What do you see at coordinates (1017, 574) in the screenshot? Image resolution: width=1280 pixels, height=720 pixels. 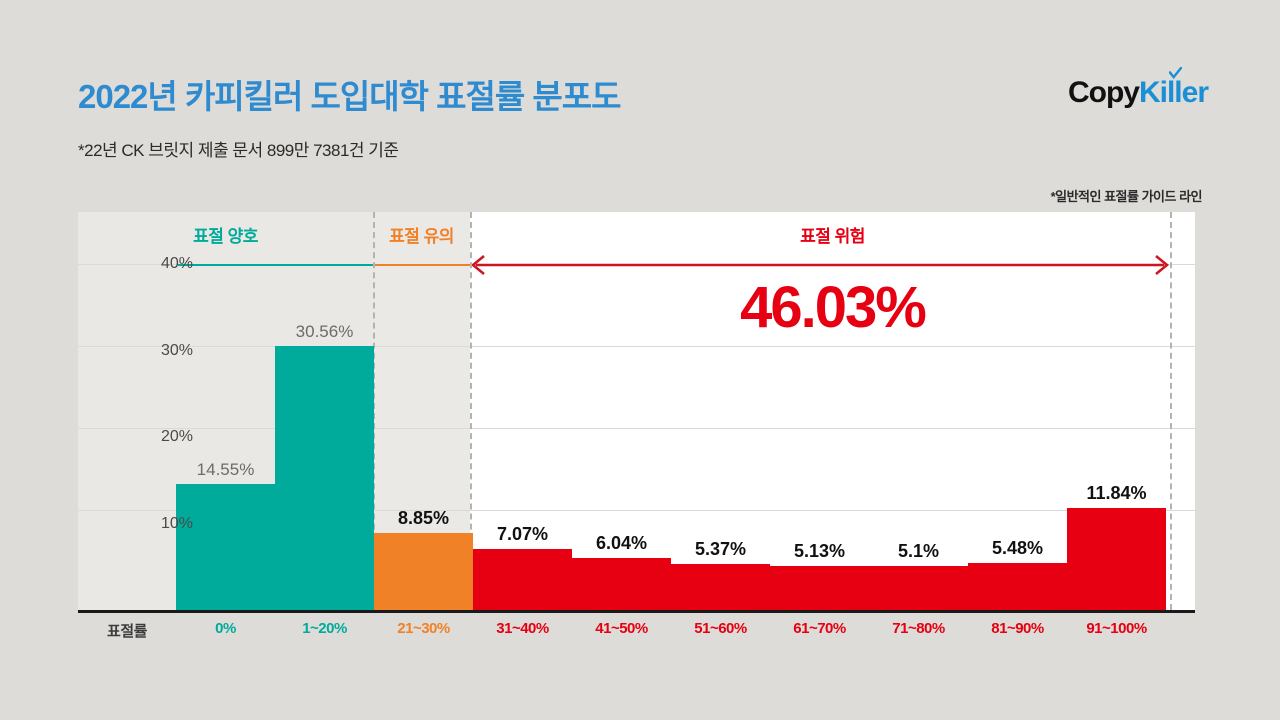 I see `bar-81~90%: 5.48%` at bounding box center [1017, 574].